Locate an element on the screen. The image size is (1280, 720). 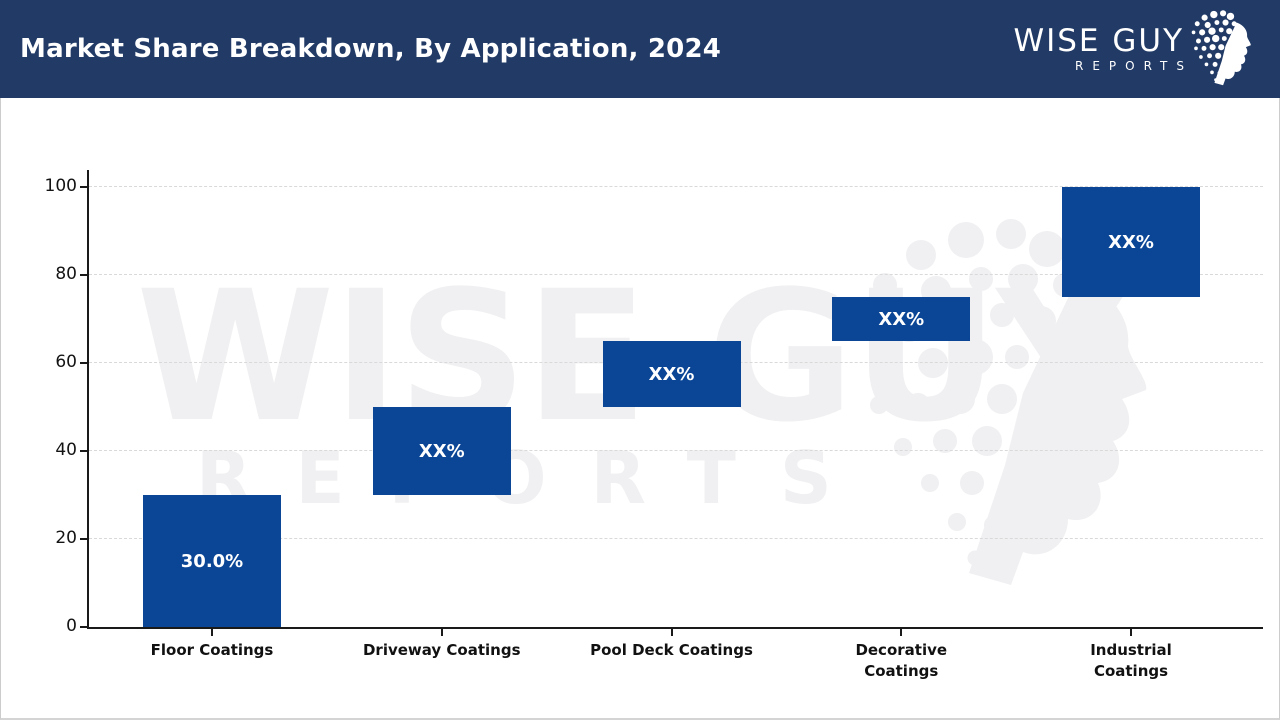
logo-wordmark: WISE GUY is located at coordinates (1098, 41).